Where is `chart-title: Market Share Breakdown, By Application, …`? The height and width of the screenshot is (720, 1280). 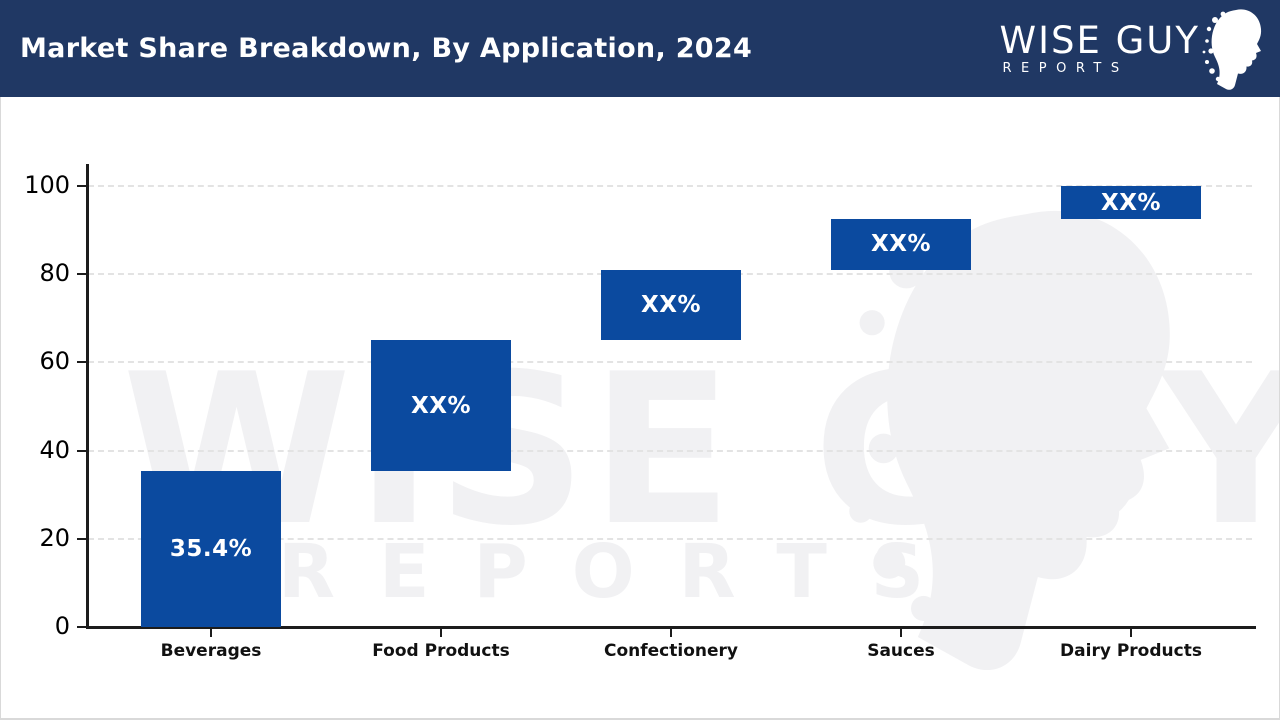
chart-title: Market Share Breakdown, By Application, … is located at coordinates (386, 48).